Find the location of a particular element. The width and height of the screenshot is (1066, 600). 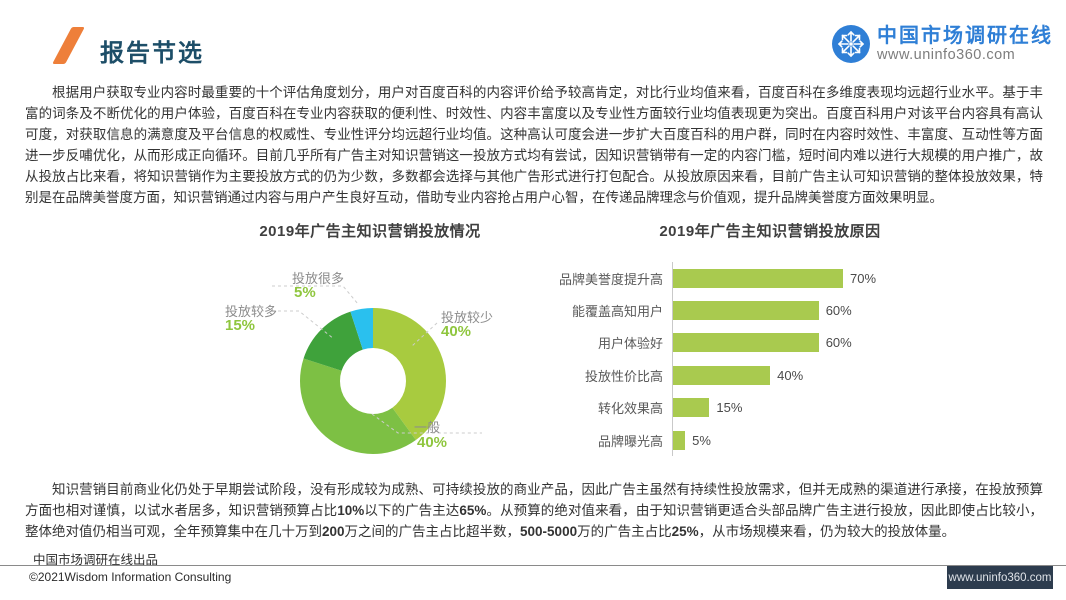

pie-pct-very-much: 5% is located at coordinates (305, 292).